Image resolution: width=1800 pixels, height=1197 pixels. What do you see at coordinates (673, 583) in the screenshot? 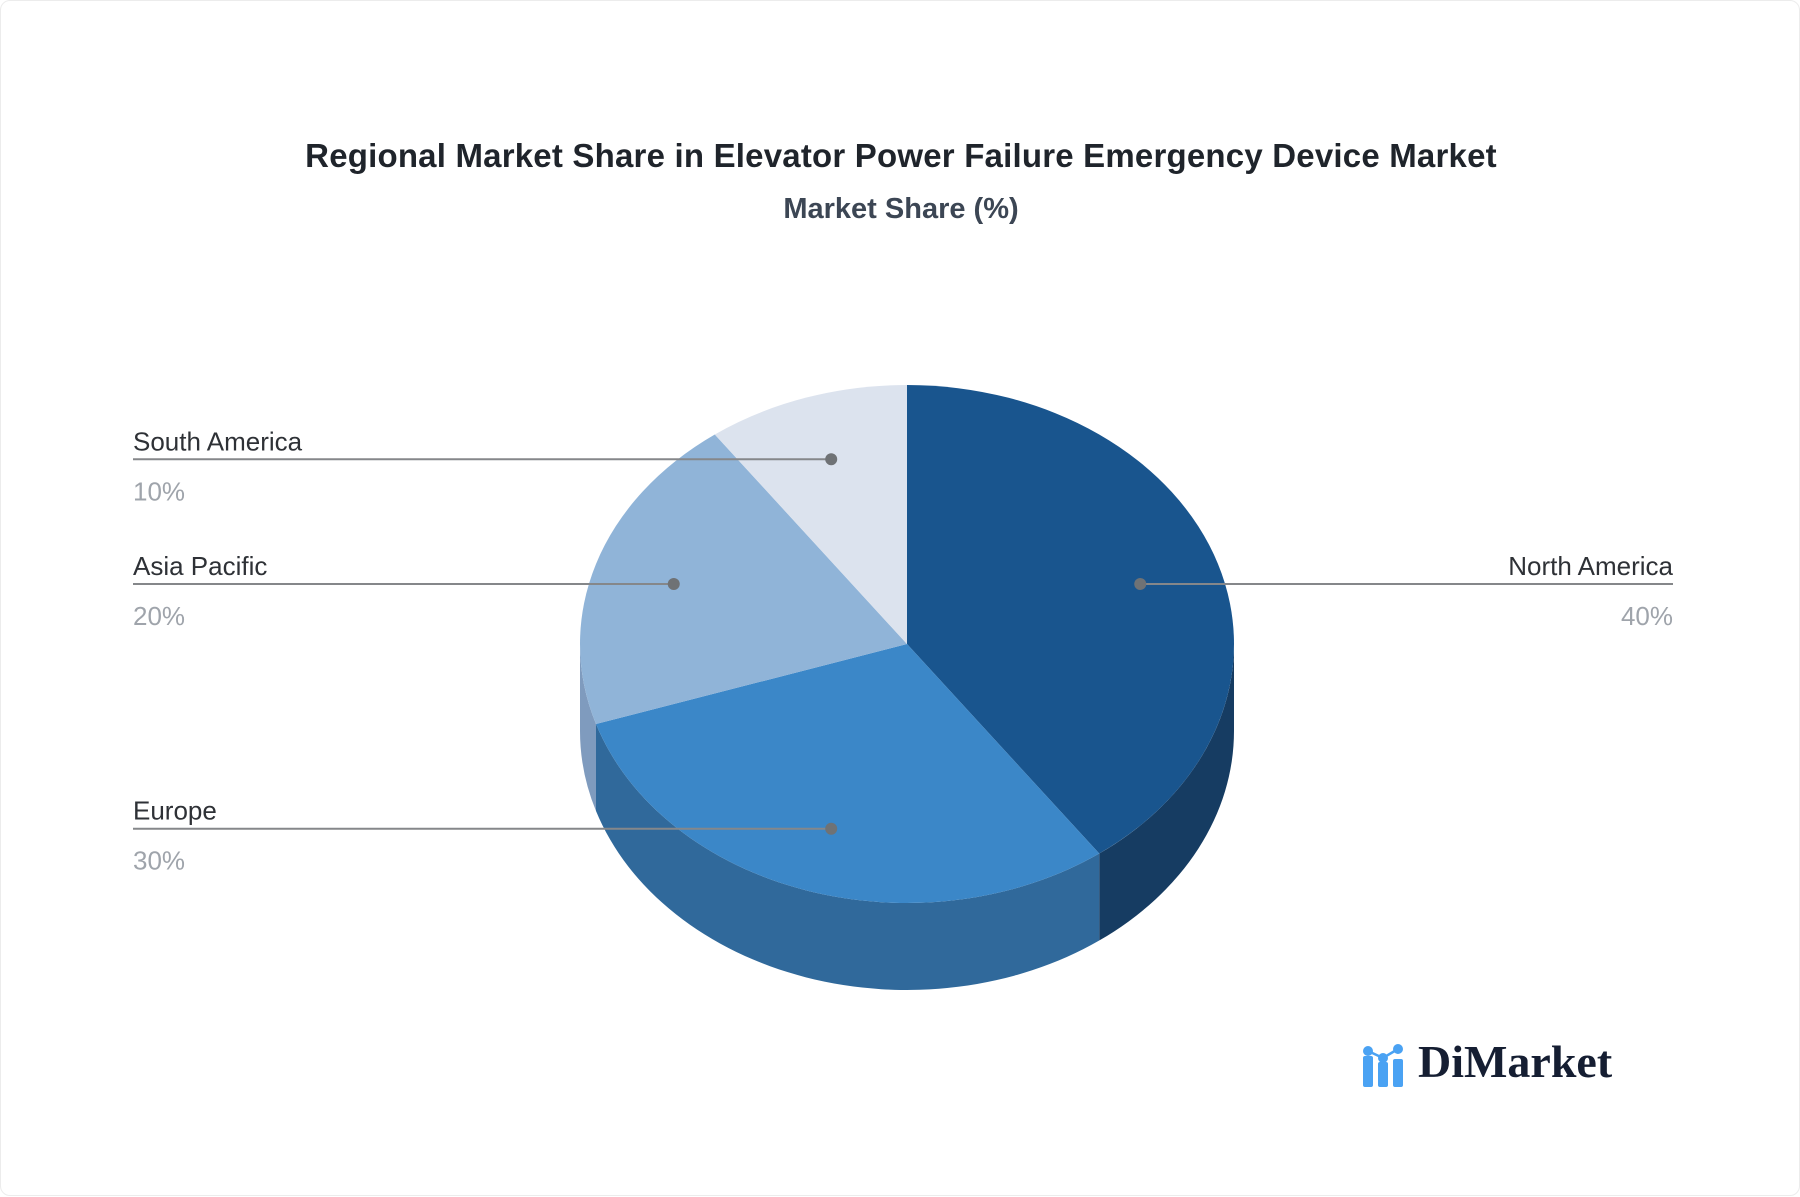
I see `callout-dot-asia-pacific` at bounding box center [673, 583].